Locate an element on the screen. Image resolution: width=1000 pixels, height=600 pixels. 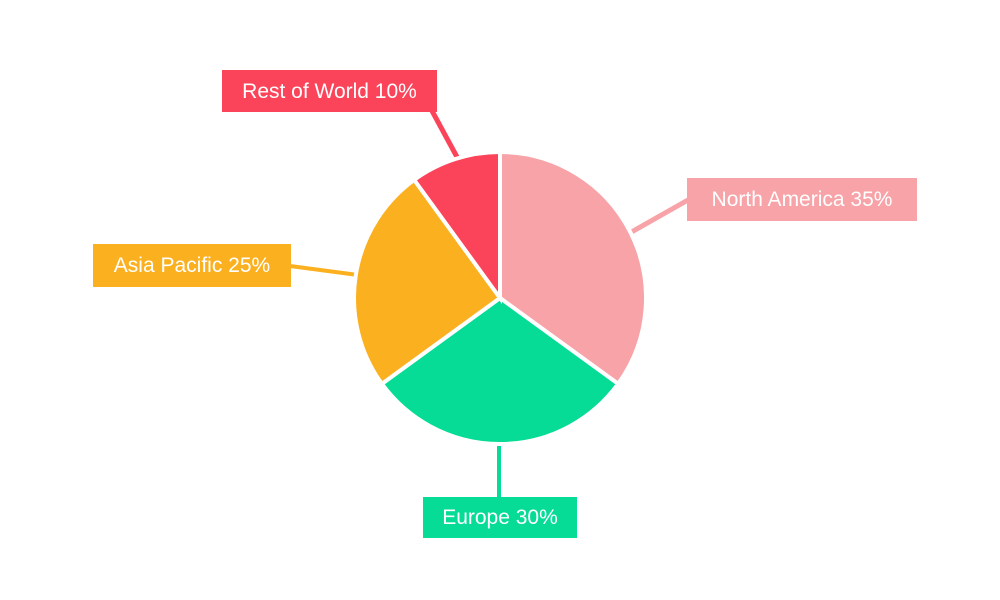
callout-label-asia-pacific: Asia Pacific 25% is located at coordinates (192, 265).